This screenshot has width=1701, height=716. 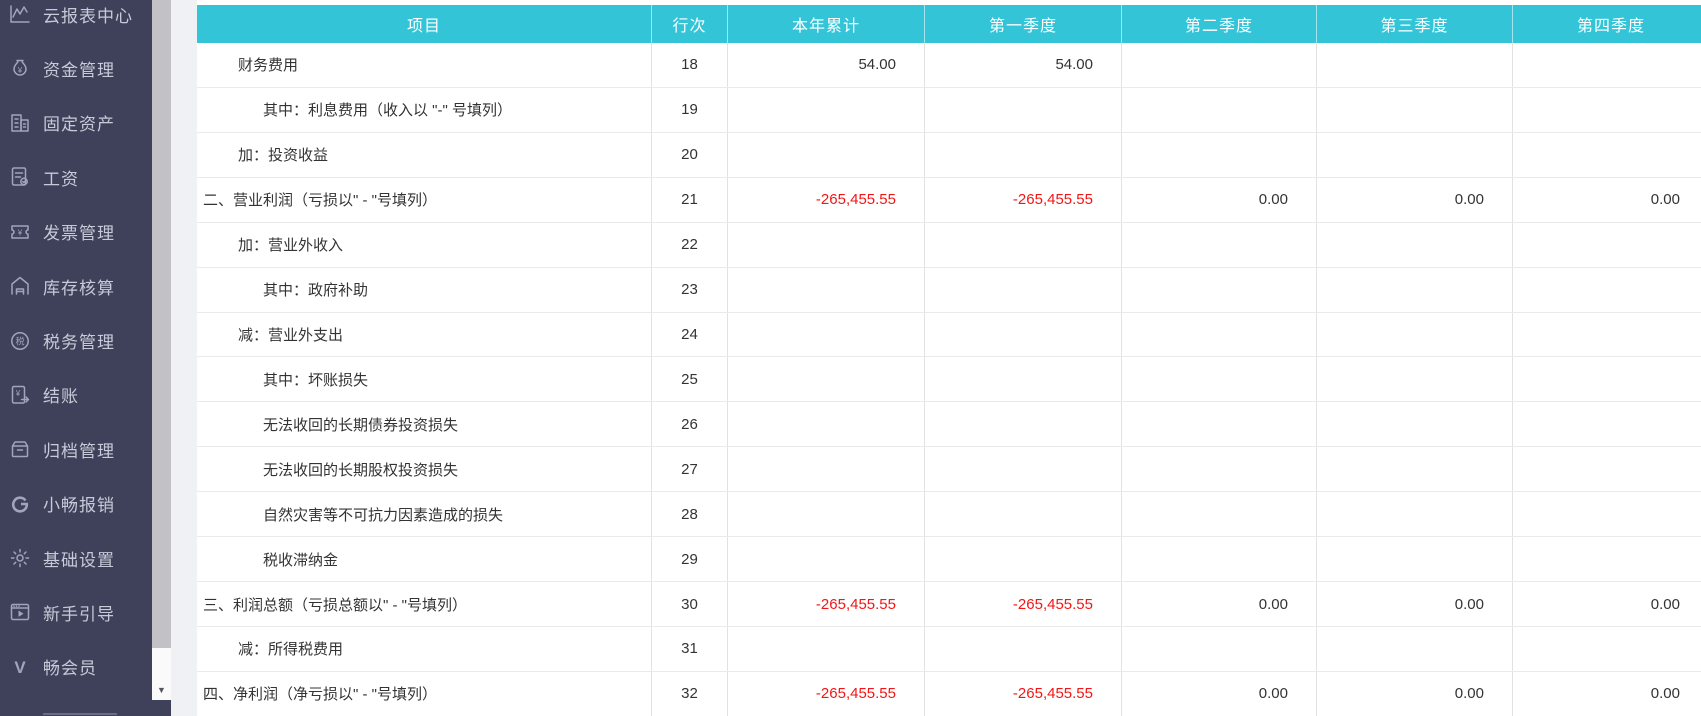 I want to click on sidebar-item-新手引导: 新手引导, so click(x=76, y=612).